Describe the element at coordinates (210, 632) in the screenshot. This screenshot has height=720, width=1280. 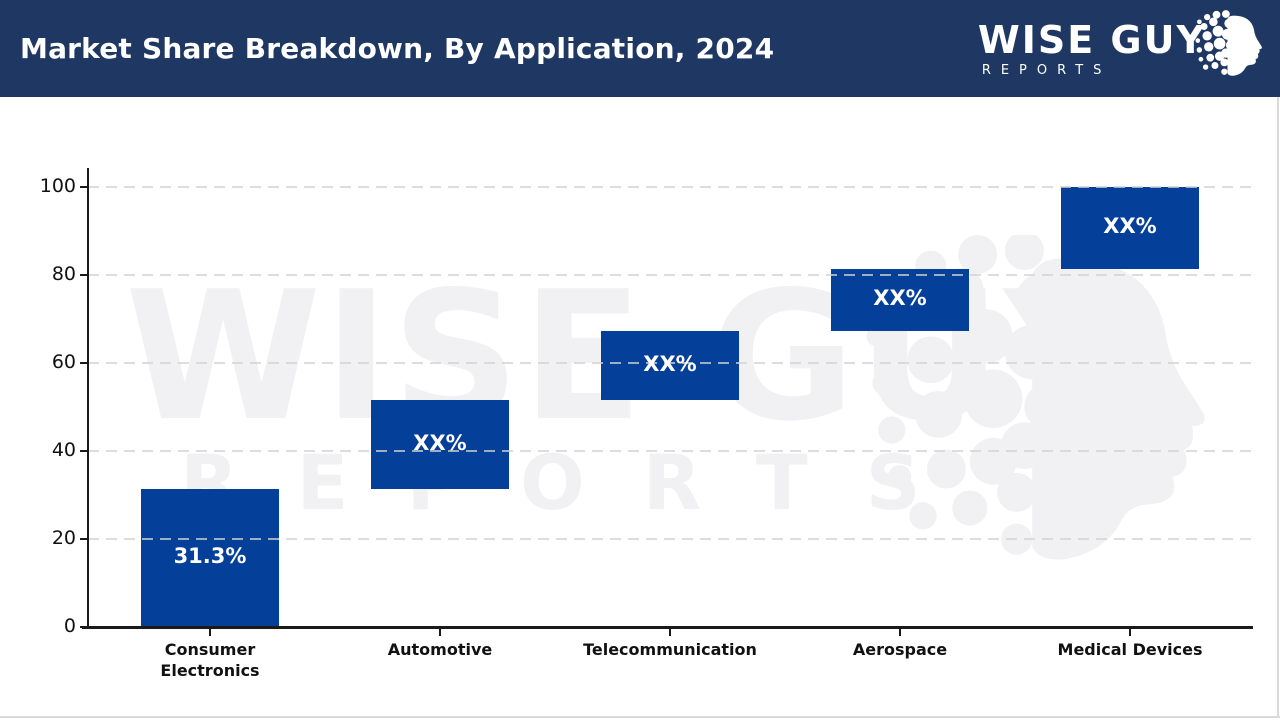
I see `x-tick-mark-consumer-electronics` at that location.